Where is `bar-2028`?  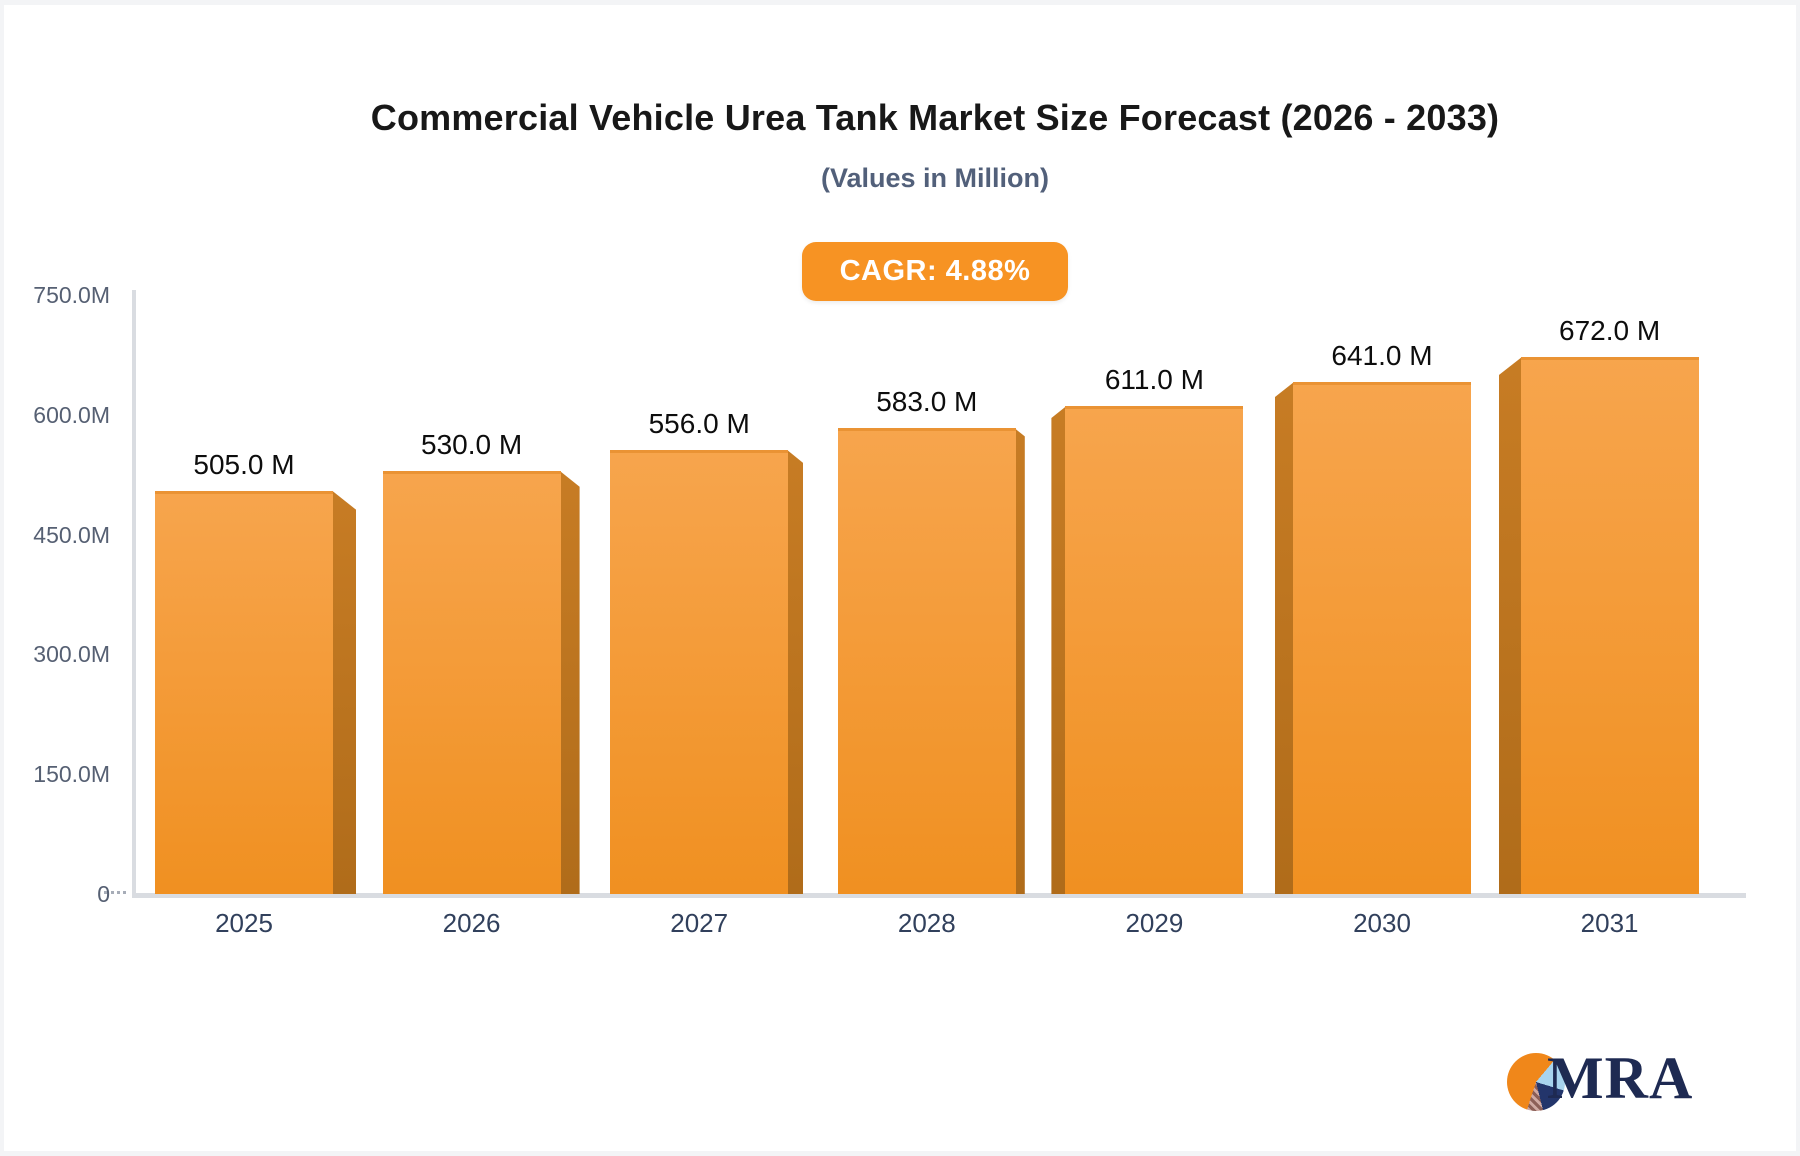
bar-2028 is located at coordinates (926, 661).